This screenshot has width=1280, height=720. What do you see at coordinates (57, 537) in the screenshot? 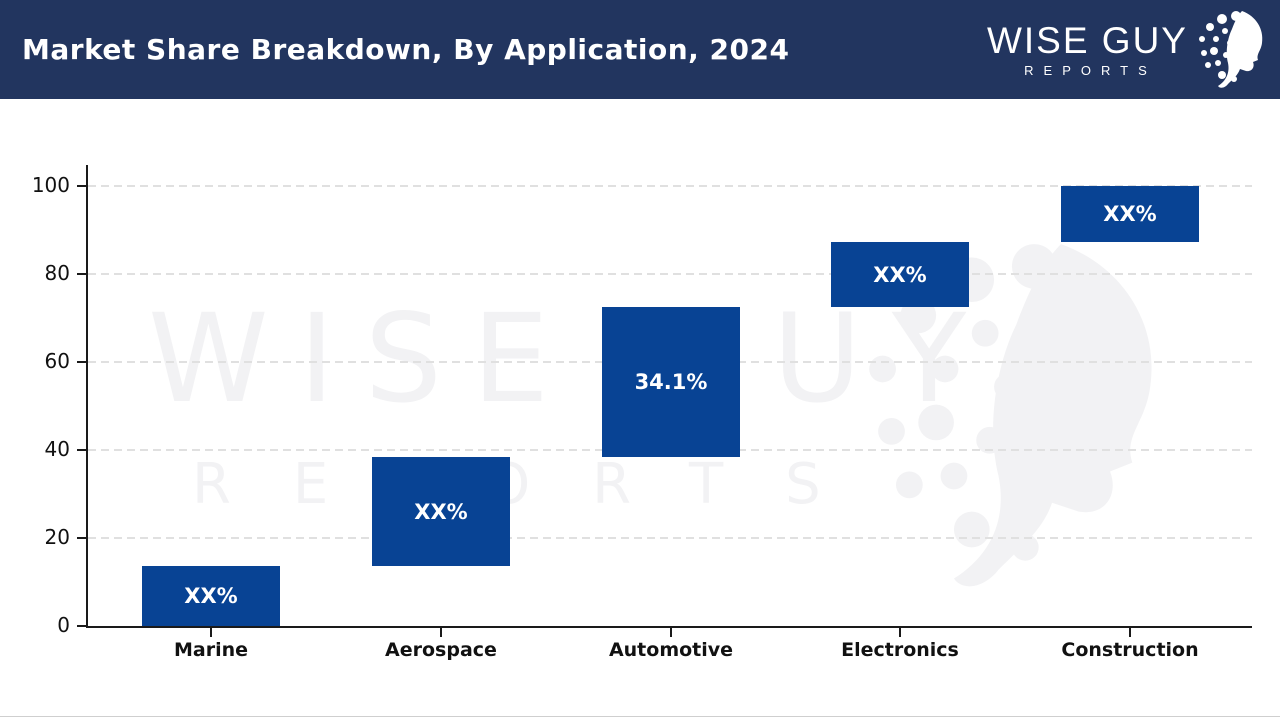
I see `y-tick-label: 20` at bounding box center [57, 537].